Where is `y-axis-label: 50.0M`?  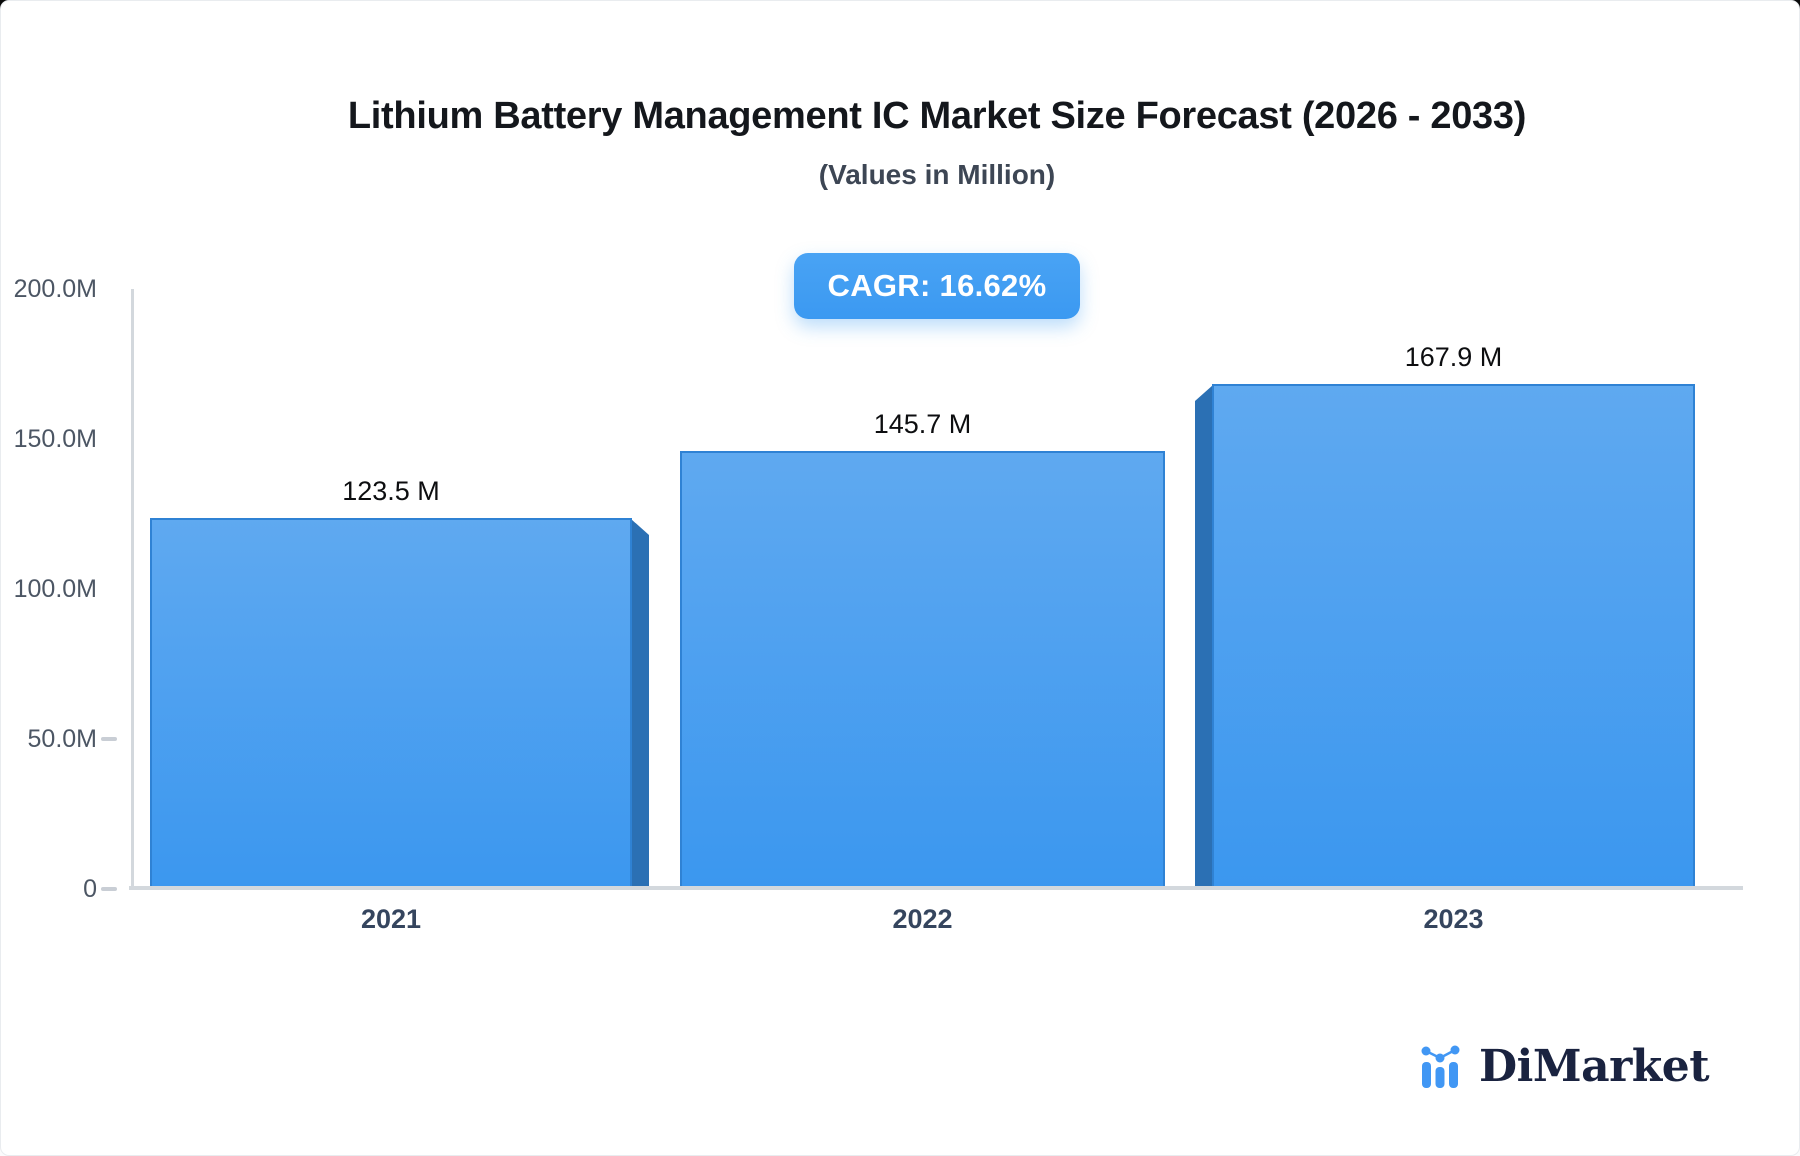
y-axis-label: 50.0M is located at coordinates (62, 739).